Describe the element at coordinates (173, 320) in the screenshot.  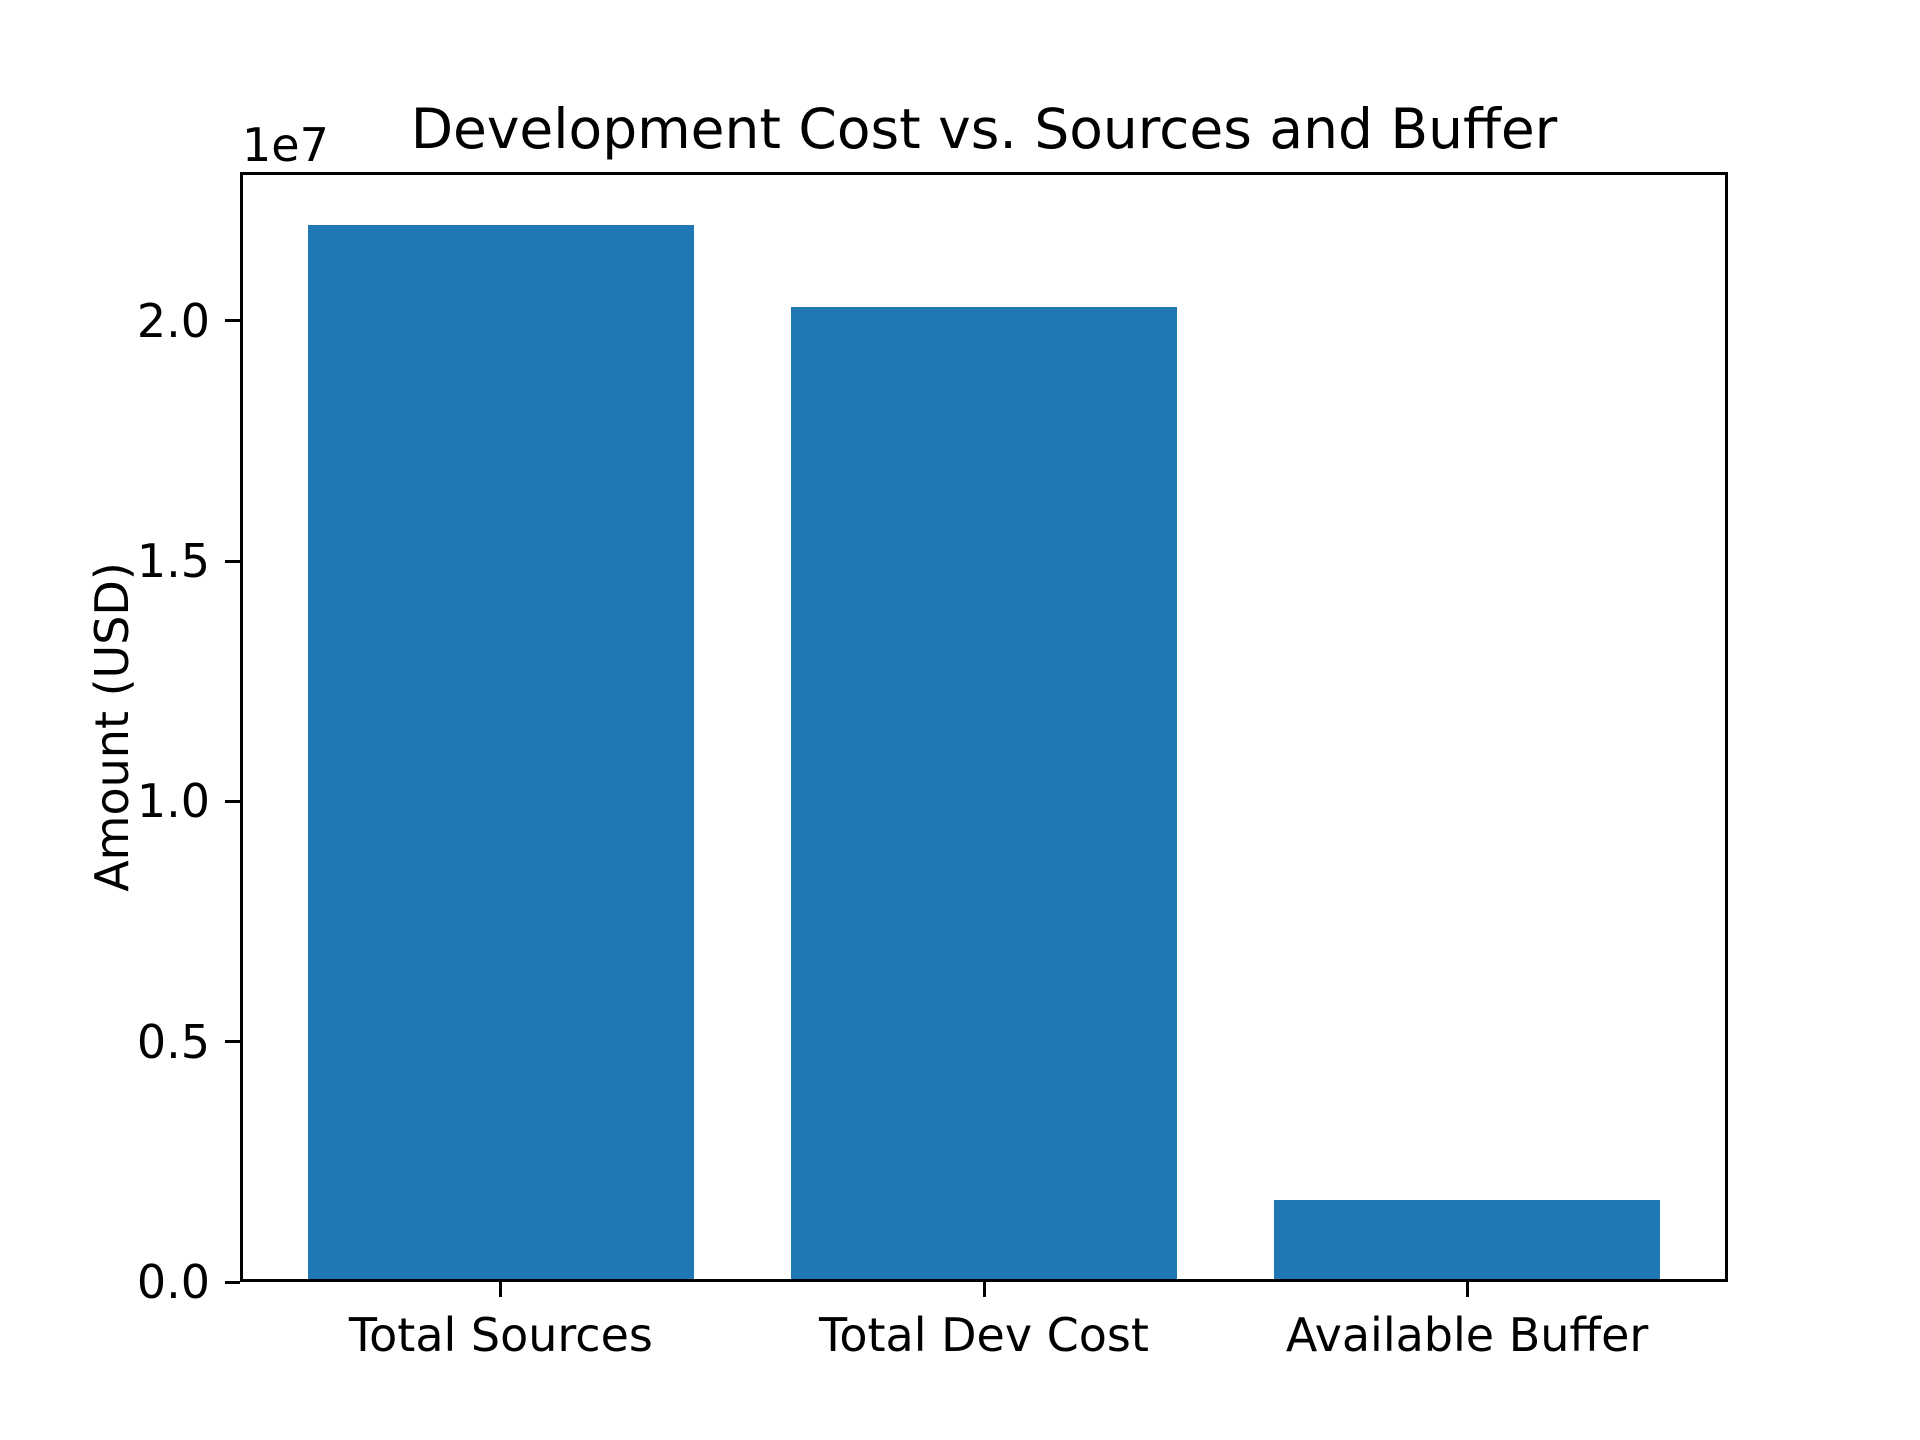
I see `y-tick-label: 2.0` at that location.